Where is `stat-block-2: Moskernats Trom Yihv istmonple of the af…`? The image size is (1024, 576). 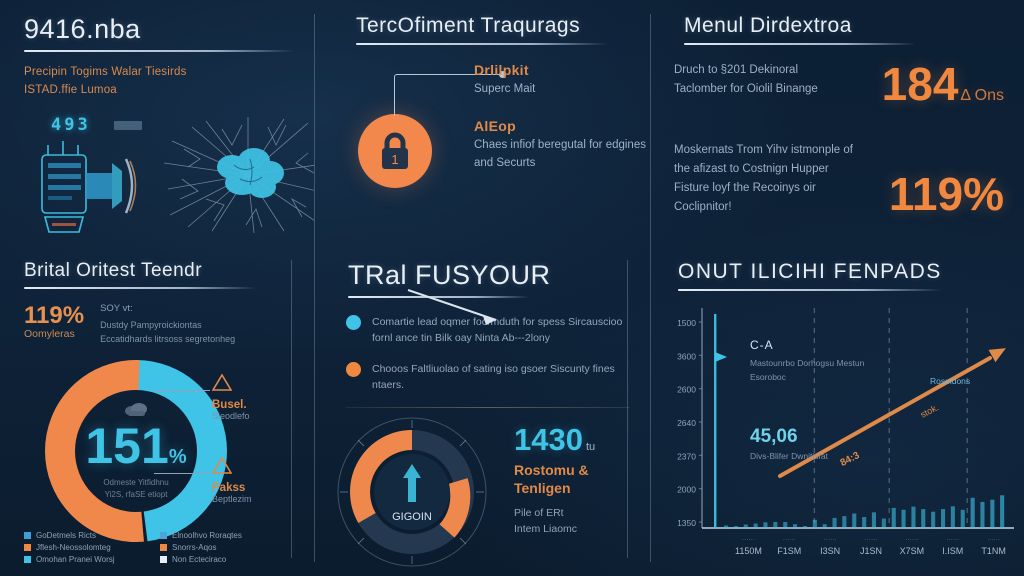 stat-block-2: Moskernats Trom Yihv istmonple of the af… is located at coordinates (839, 179).